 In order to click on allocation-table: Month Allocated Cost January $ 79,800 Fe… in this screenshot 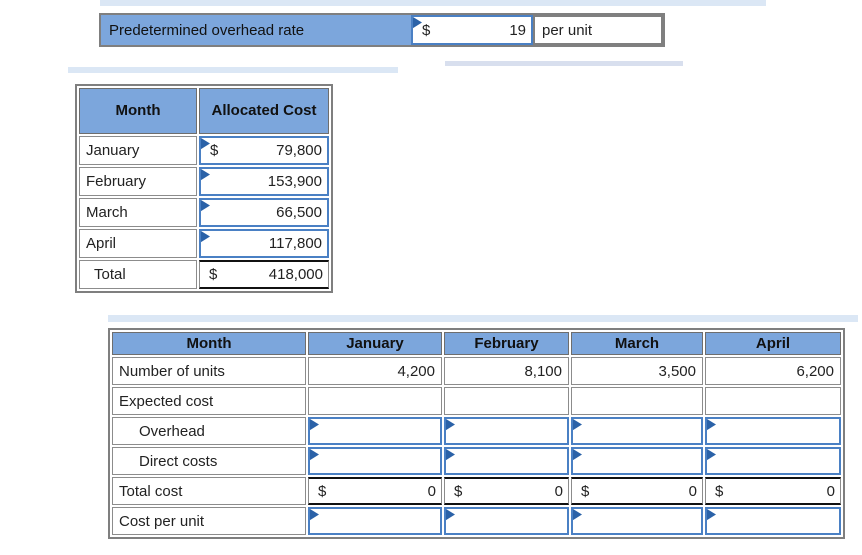, I will do `click(204, 188)`.